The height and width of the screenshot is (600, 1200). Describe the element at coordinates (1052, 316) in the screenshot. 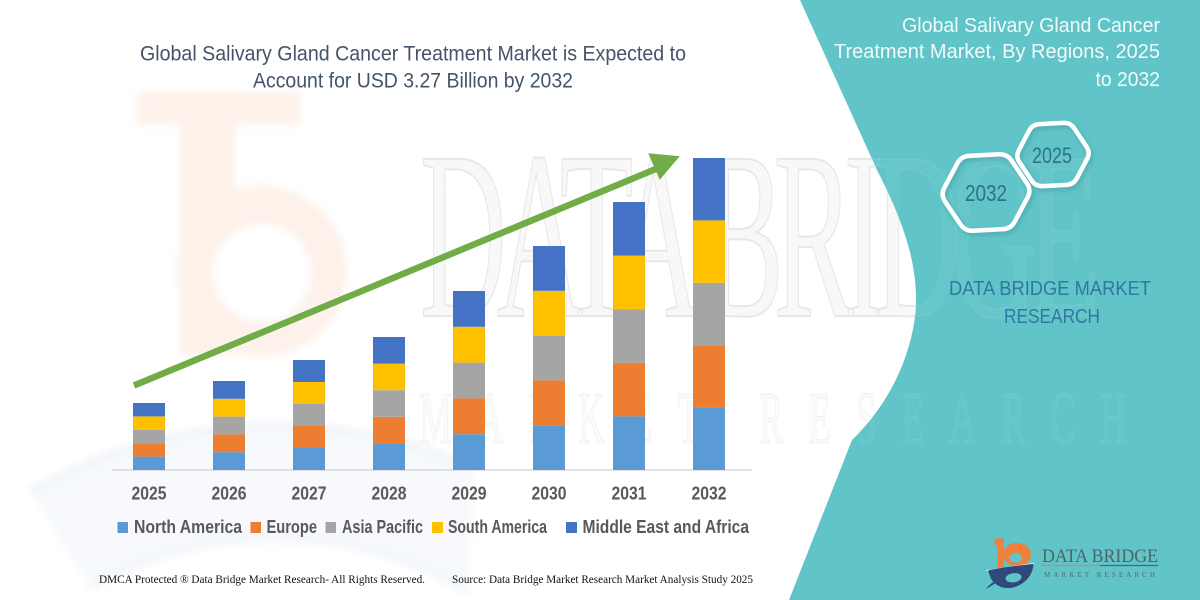

I see `svg-text: RESEARCH` at that location.